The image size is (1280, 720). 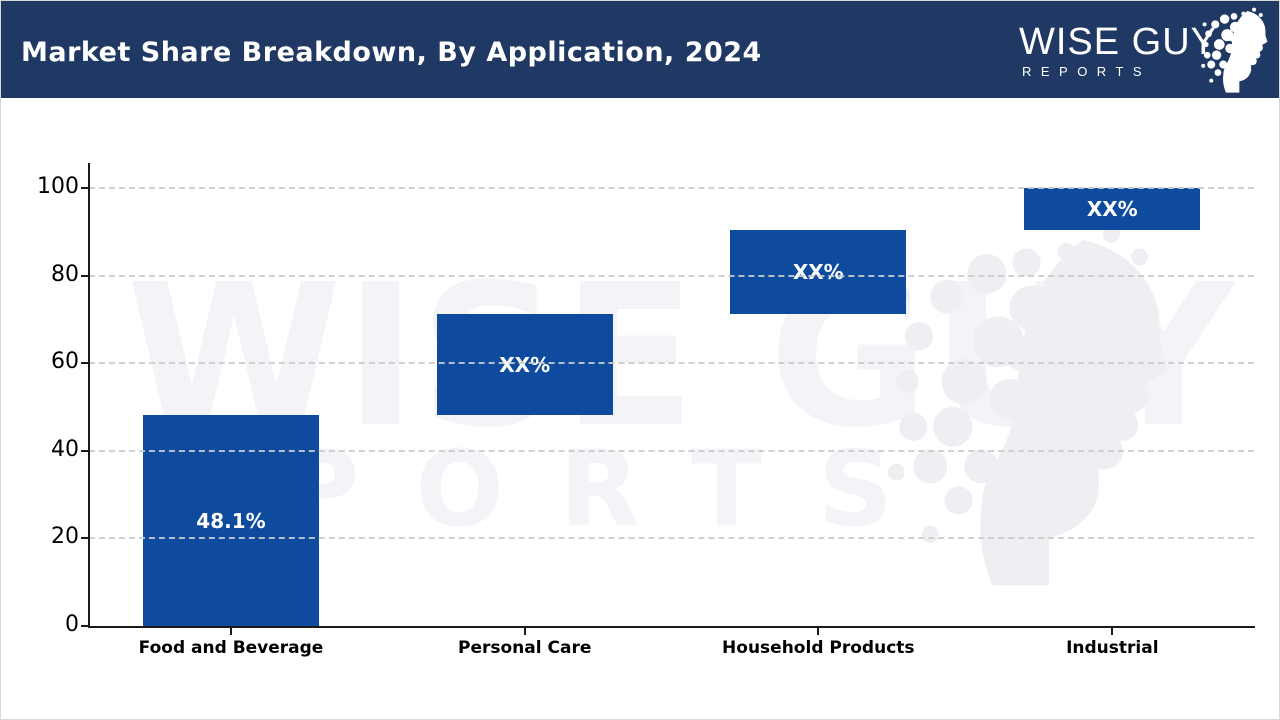 What do you see at coordinates (65, 449) in the screenshot?
I see `y-axis-tick-label: 40` at bounding box center [65, 449].